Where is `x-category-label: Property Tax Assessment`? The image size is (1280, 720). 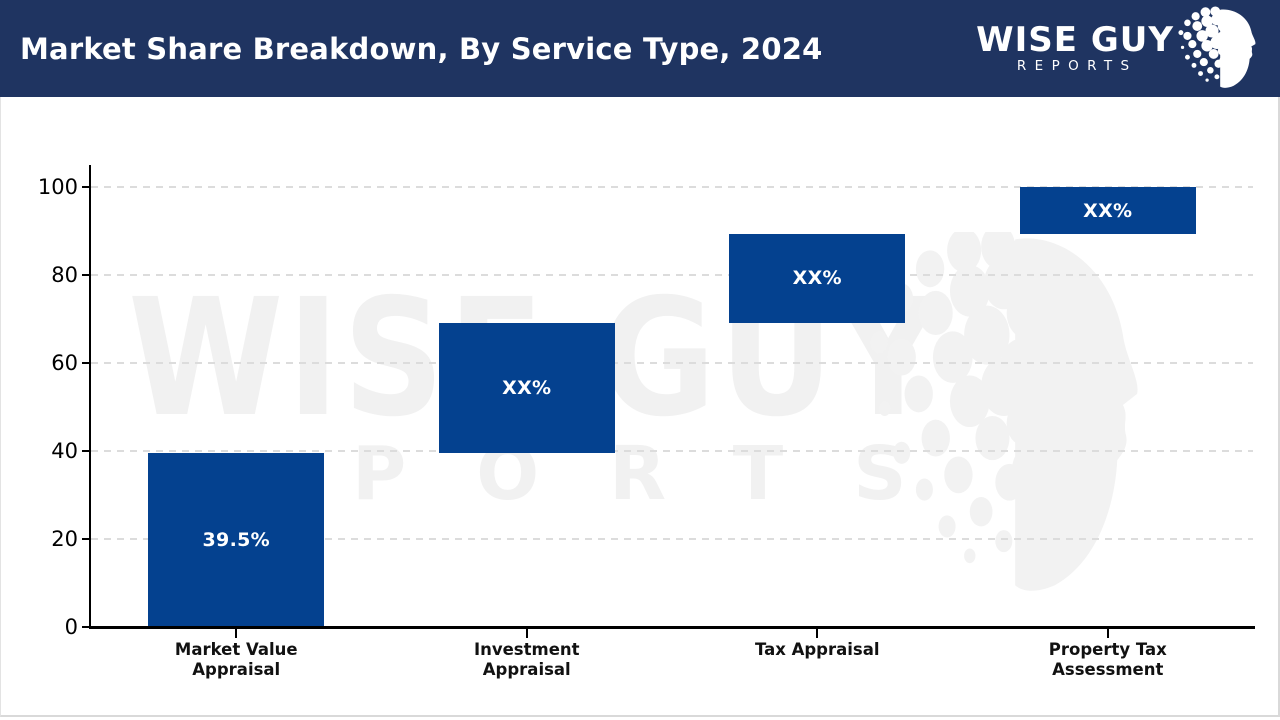 x-category-label: Property Tax Assessment is located at coordinates (1108, 660).